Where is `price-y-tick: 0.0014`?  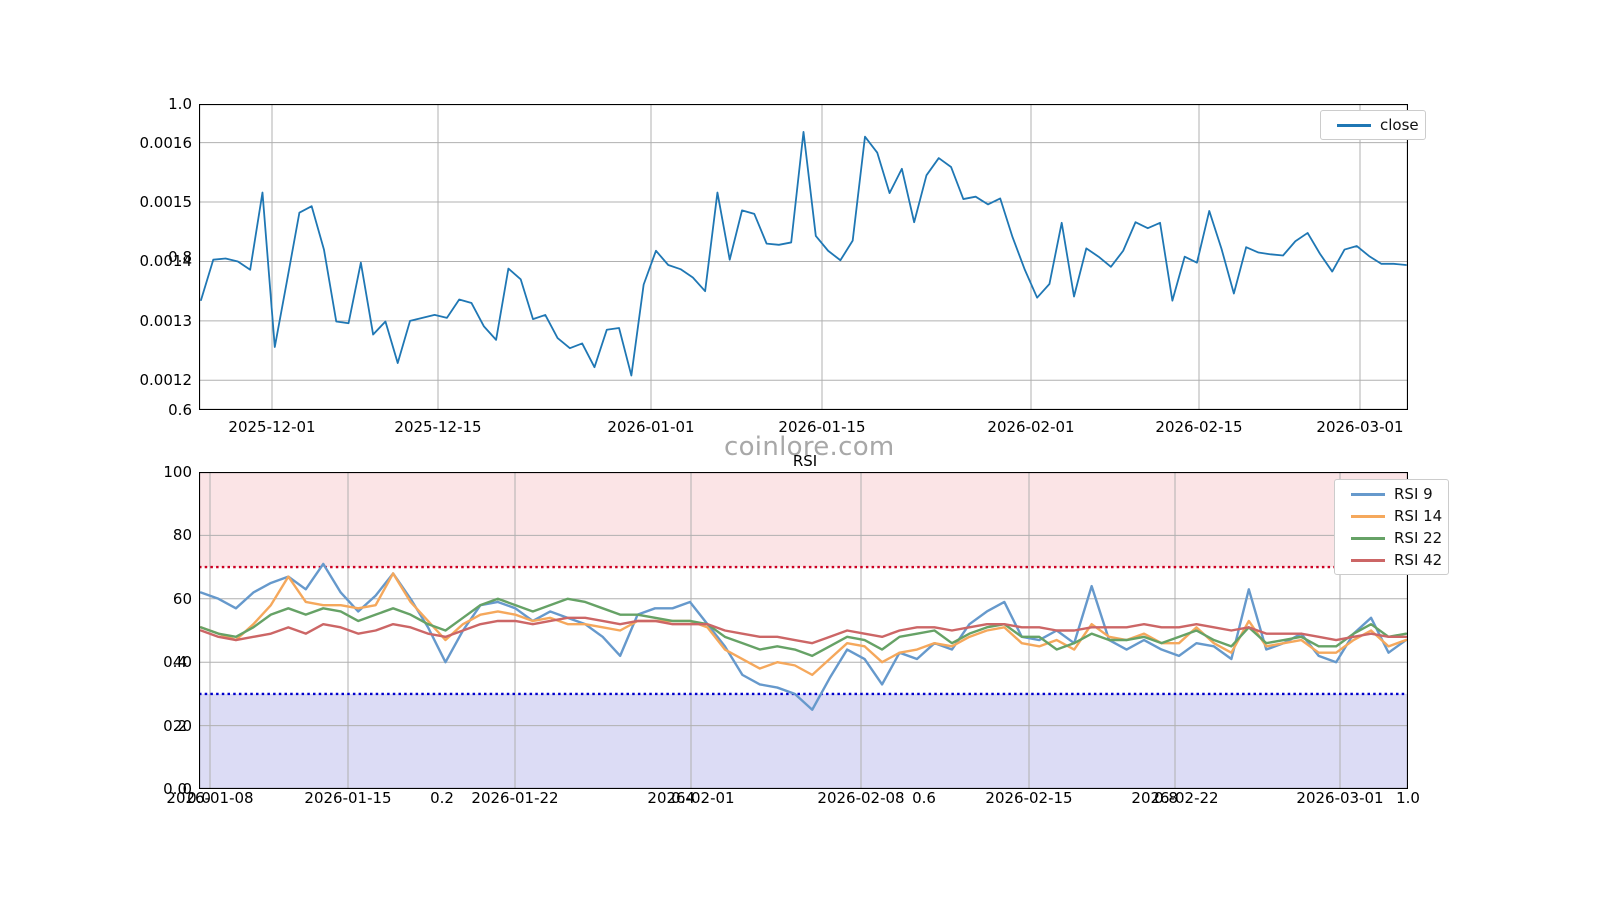 price-y-tick: 0.0014 is located at coordinates (166, 261).